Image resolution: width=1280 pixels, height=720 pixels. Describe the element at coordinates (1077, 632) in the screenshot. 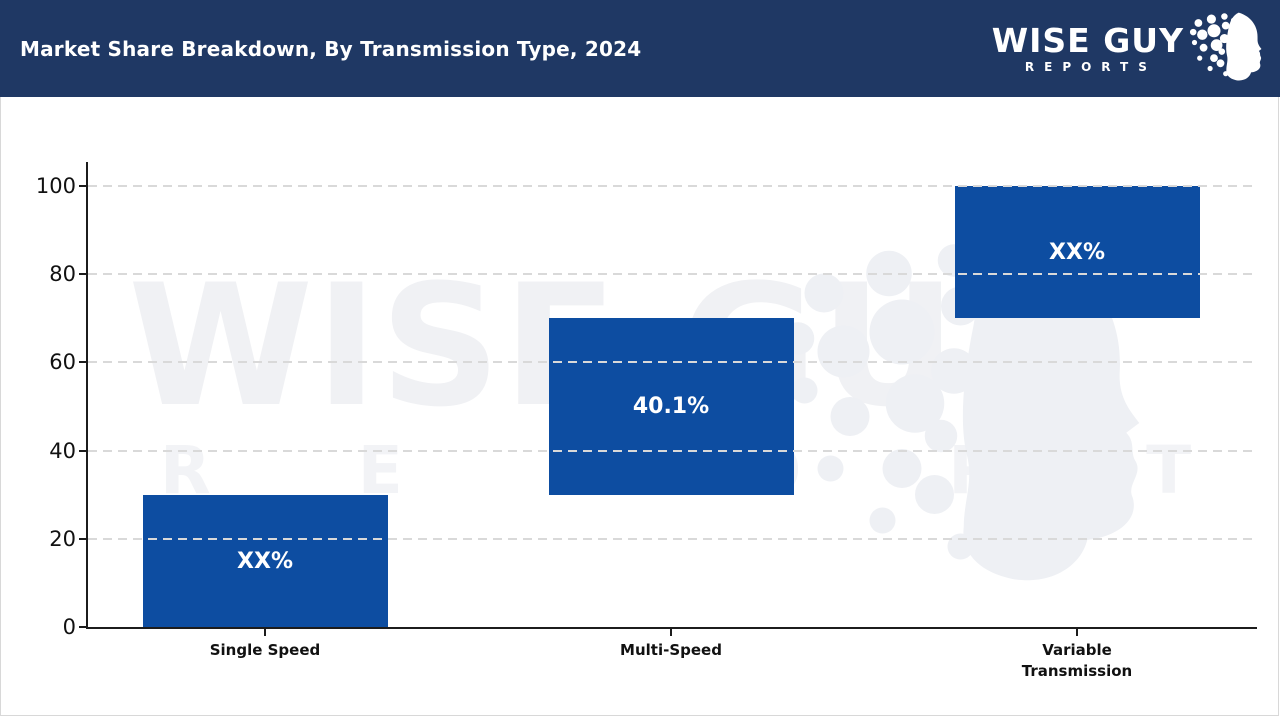

I see `x-tick-mark-variable-transmission` at that location.